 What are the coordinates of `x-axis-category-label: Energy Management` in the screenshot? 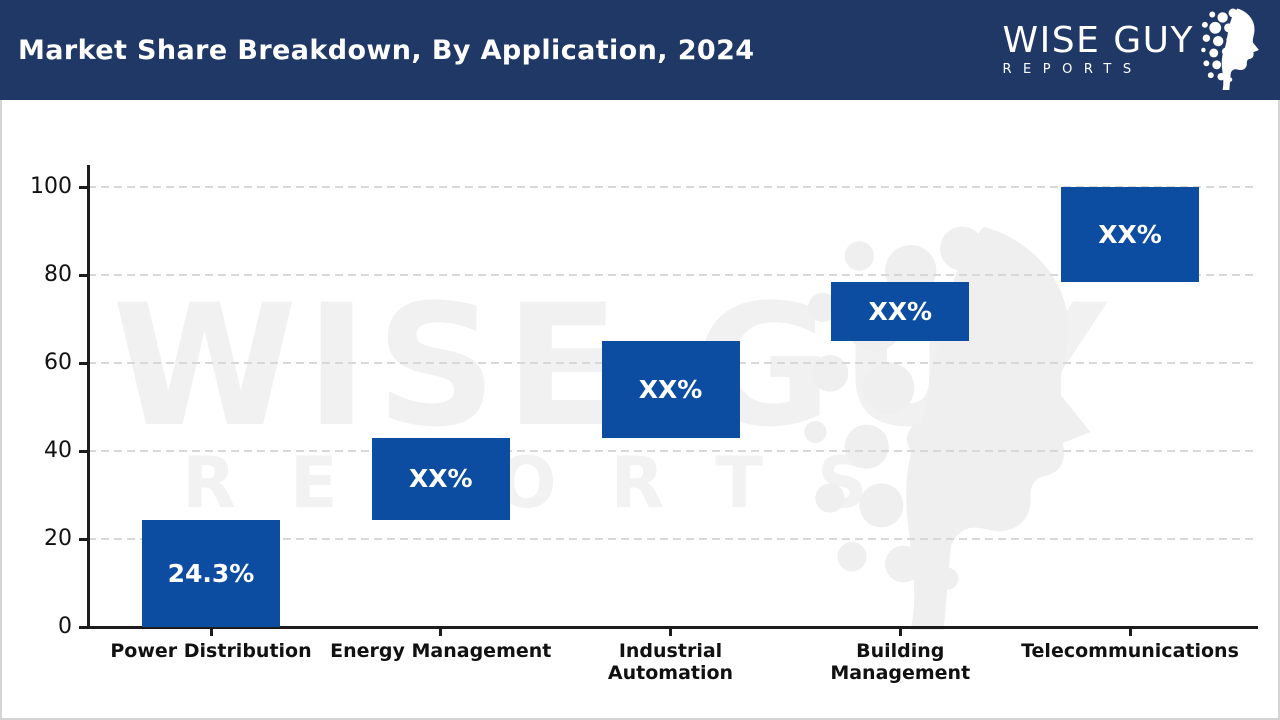 It's located at (441, 651).